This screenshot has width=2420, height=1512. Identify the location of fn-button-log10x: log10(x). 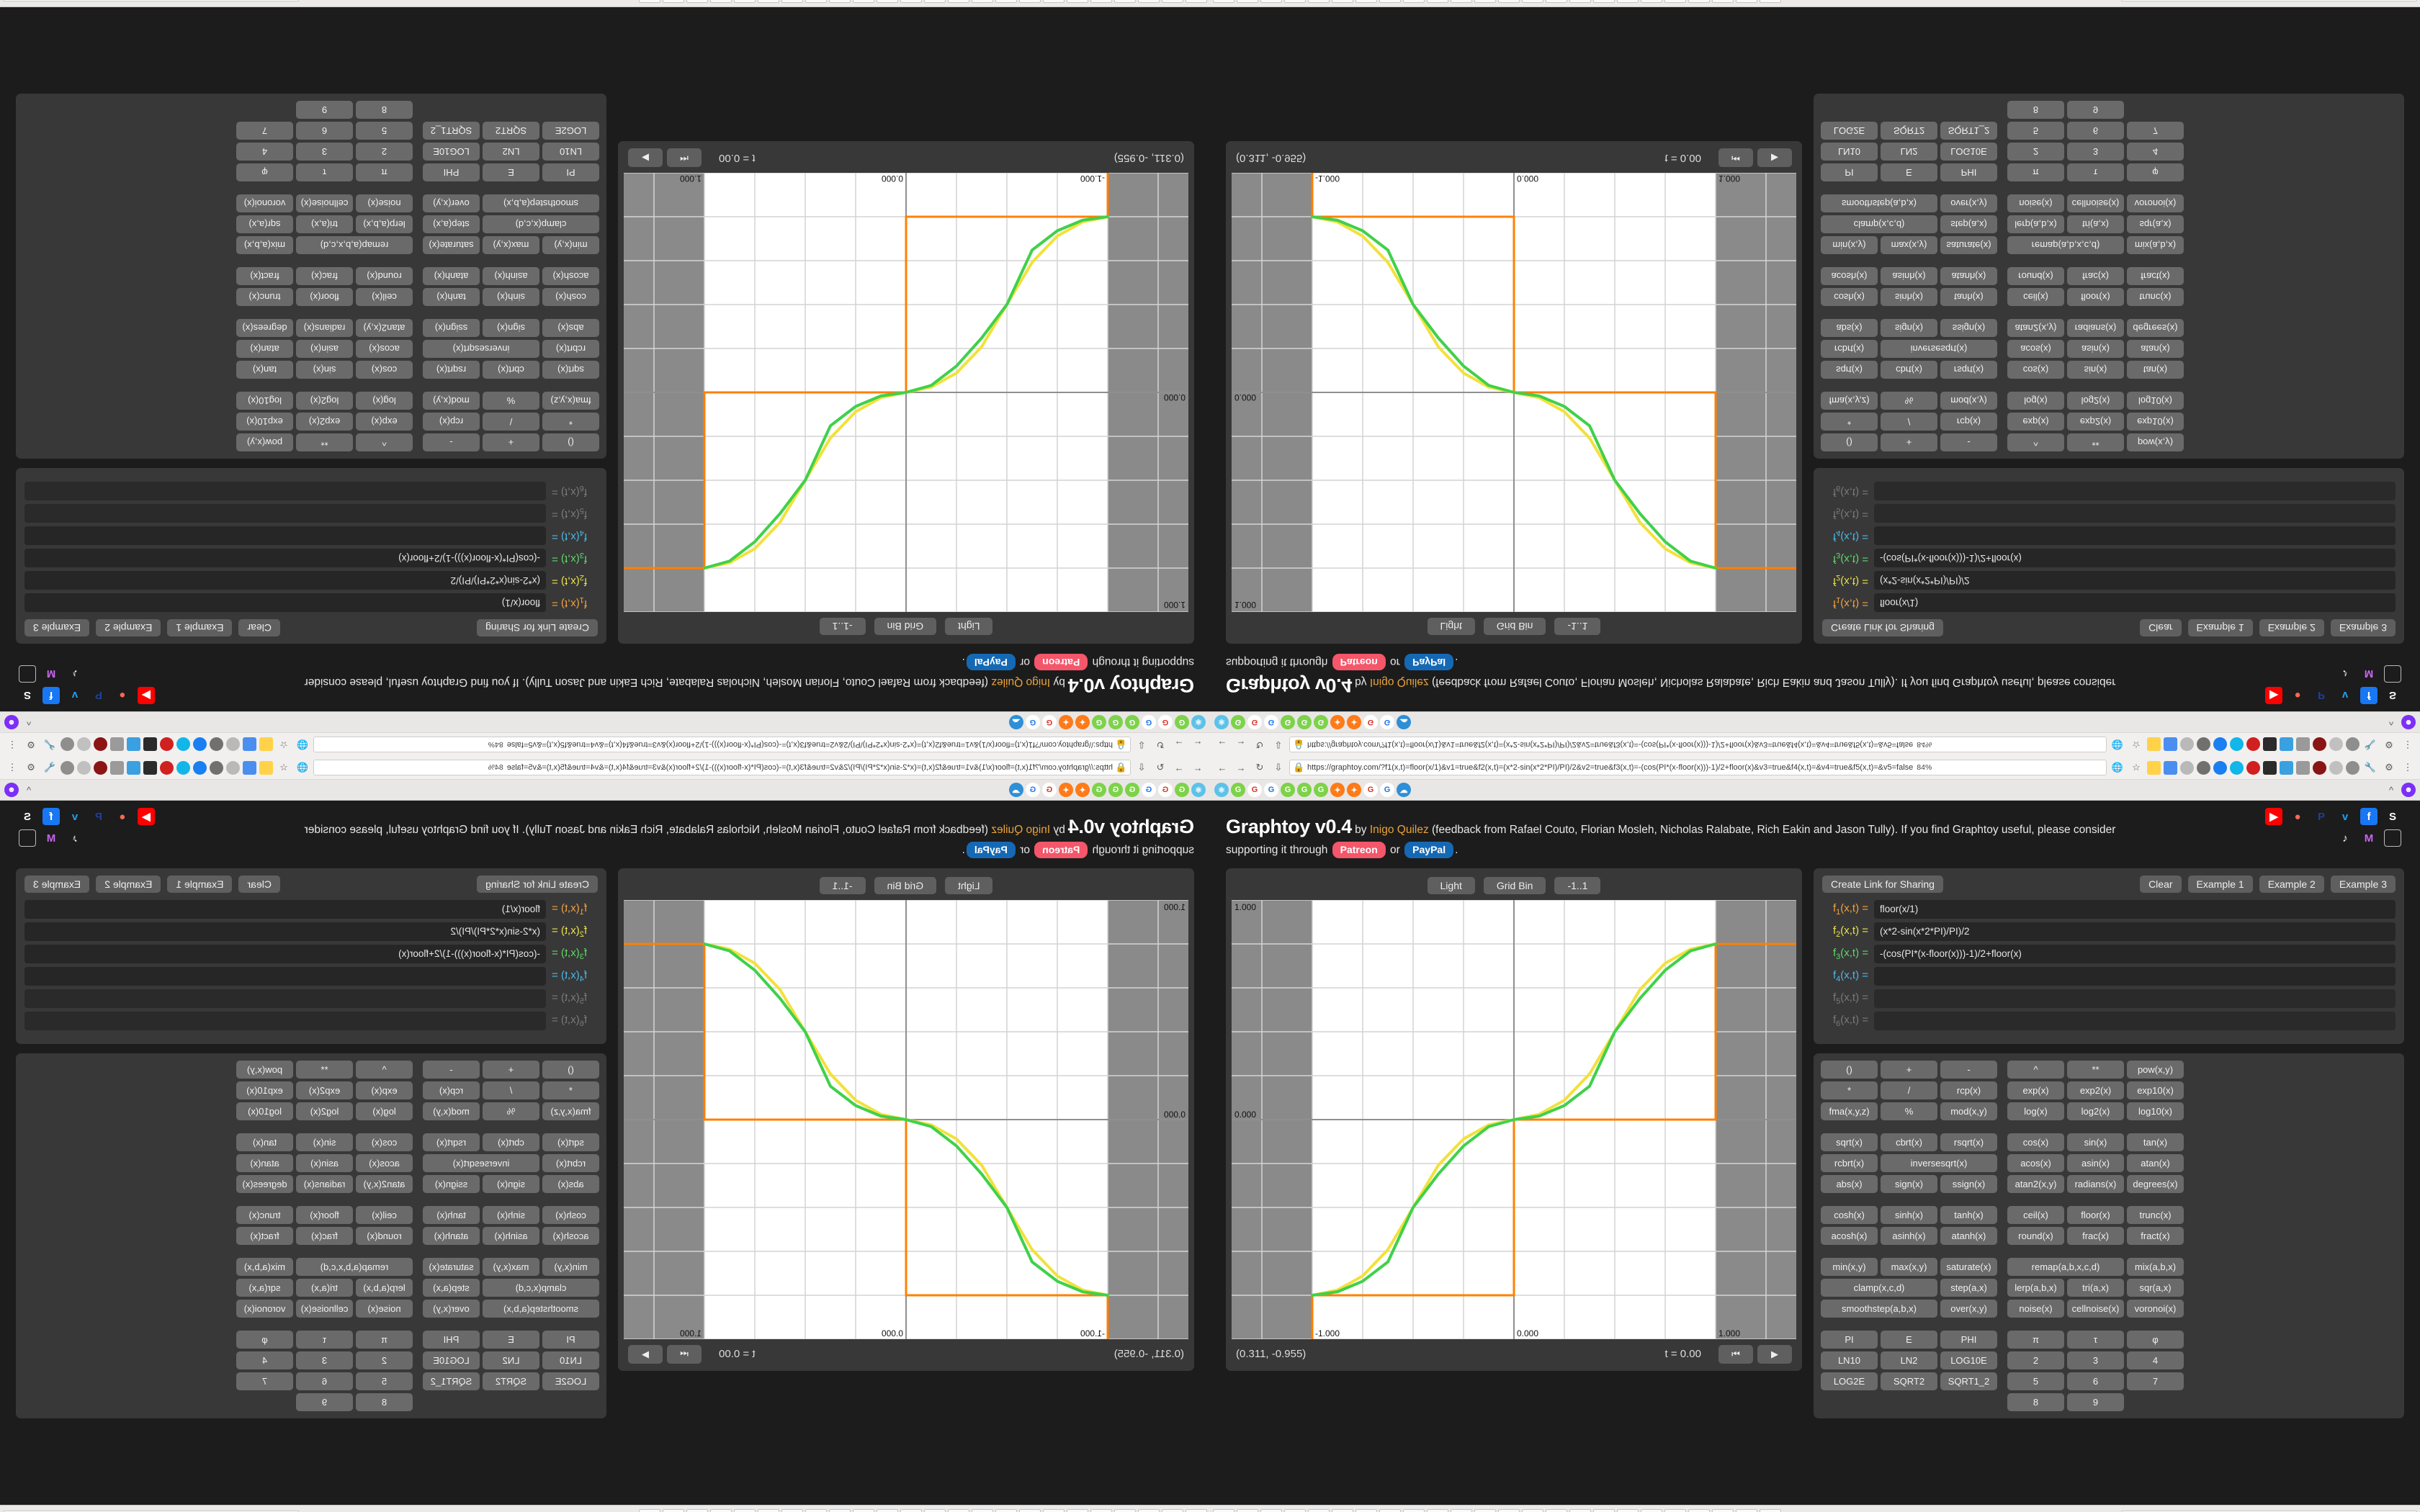
(264, 401).